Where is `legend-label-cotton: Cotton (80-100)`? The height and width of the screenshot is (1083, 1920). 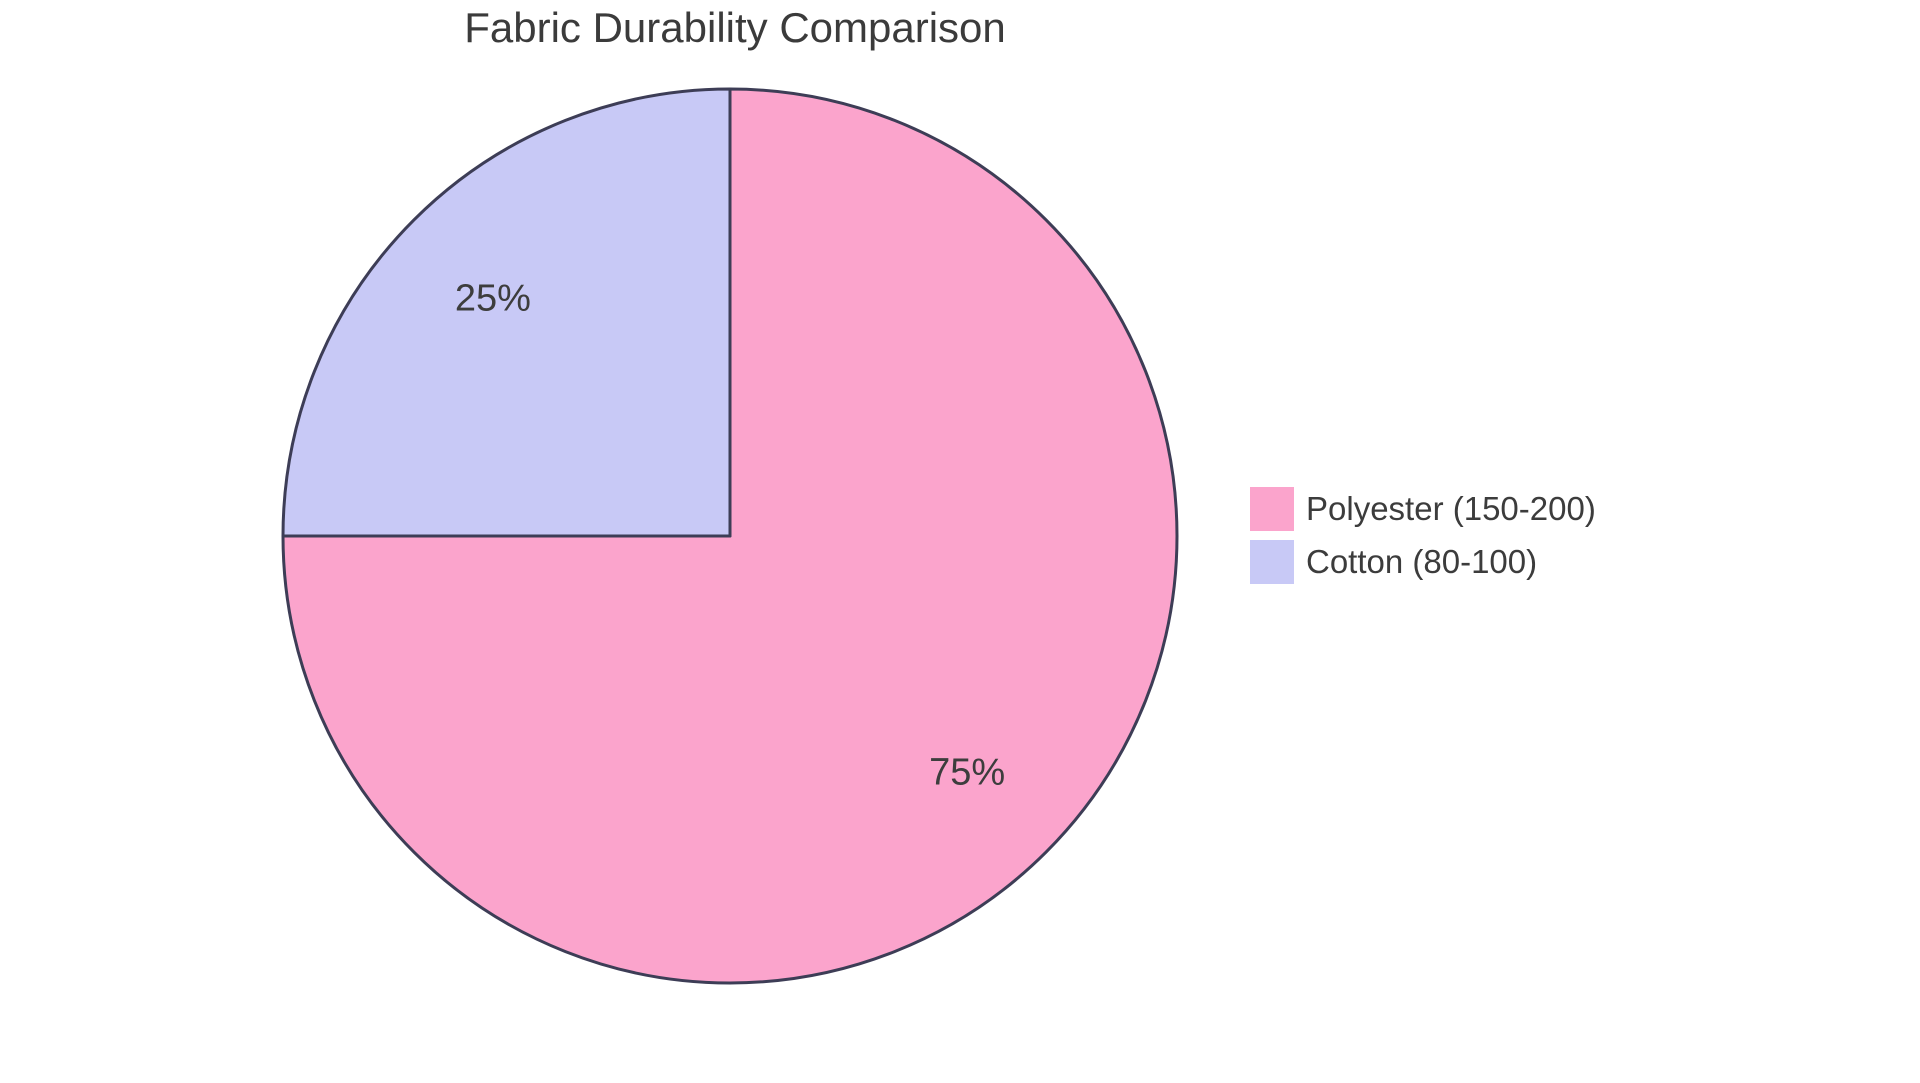
legend-label-cotton: Cotton (80-100) is located at coordinates (1422, 561).